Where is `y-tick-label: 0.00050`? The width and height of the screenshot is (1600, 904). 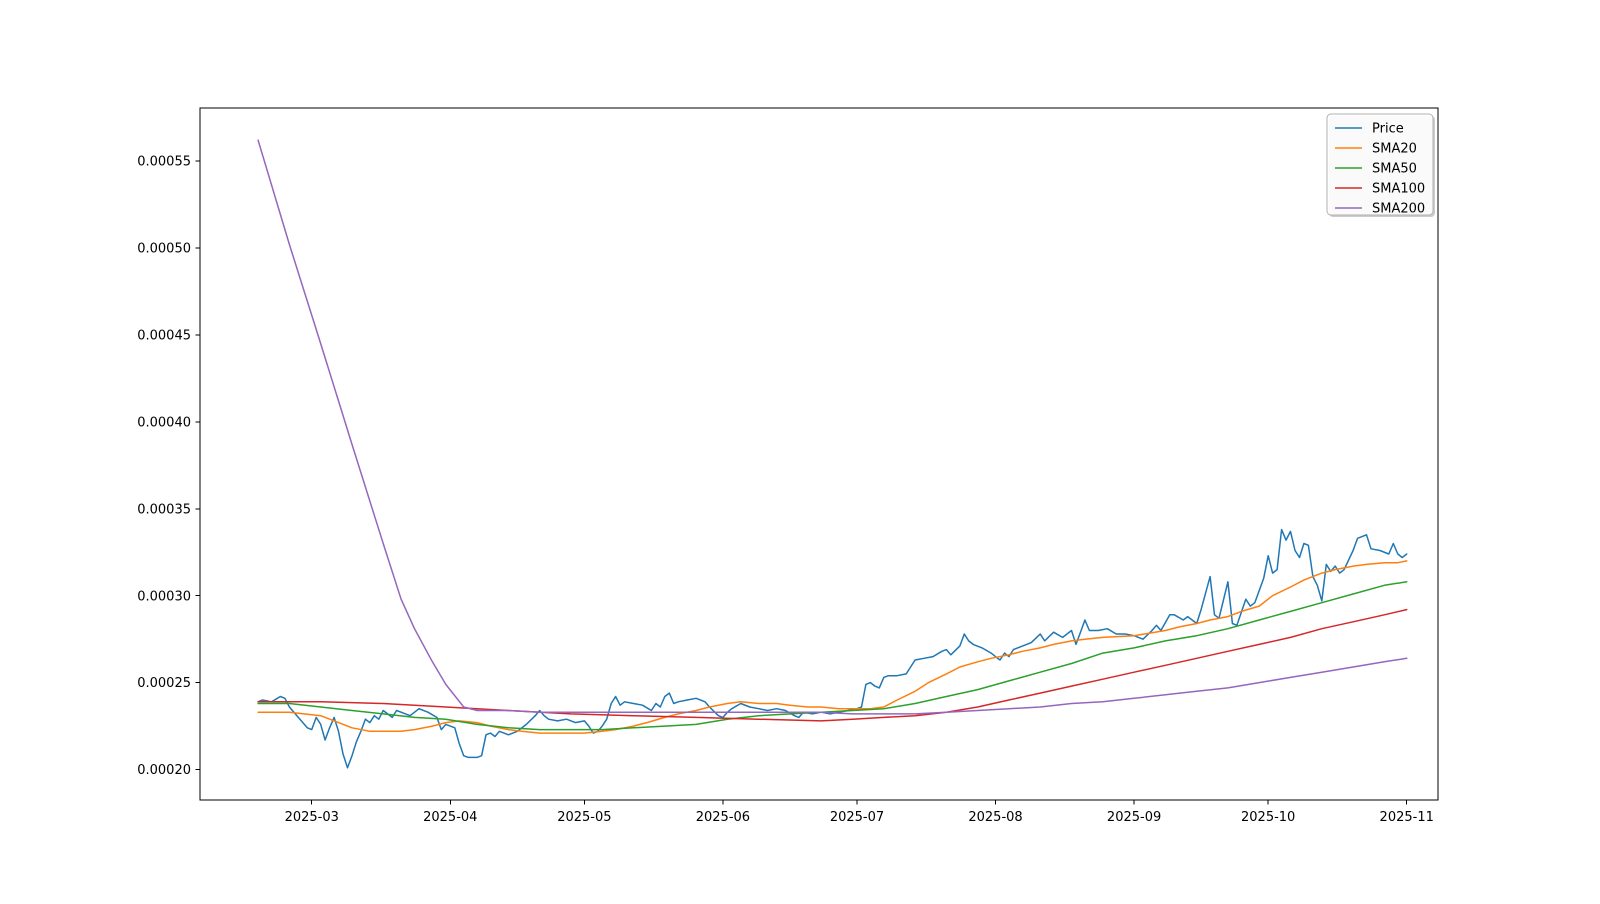 y-tick-label: 0.00050 is located at coordinates (164, 249).